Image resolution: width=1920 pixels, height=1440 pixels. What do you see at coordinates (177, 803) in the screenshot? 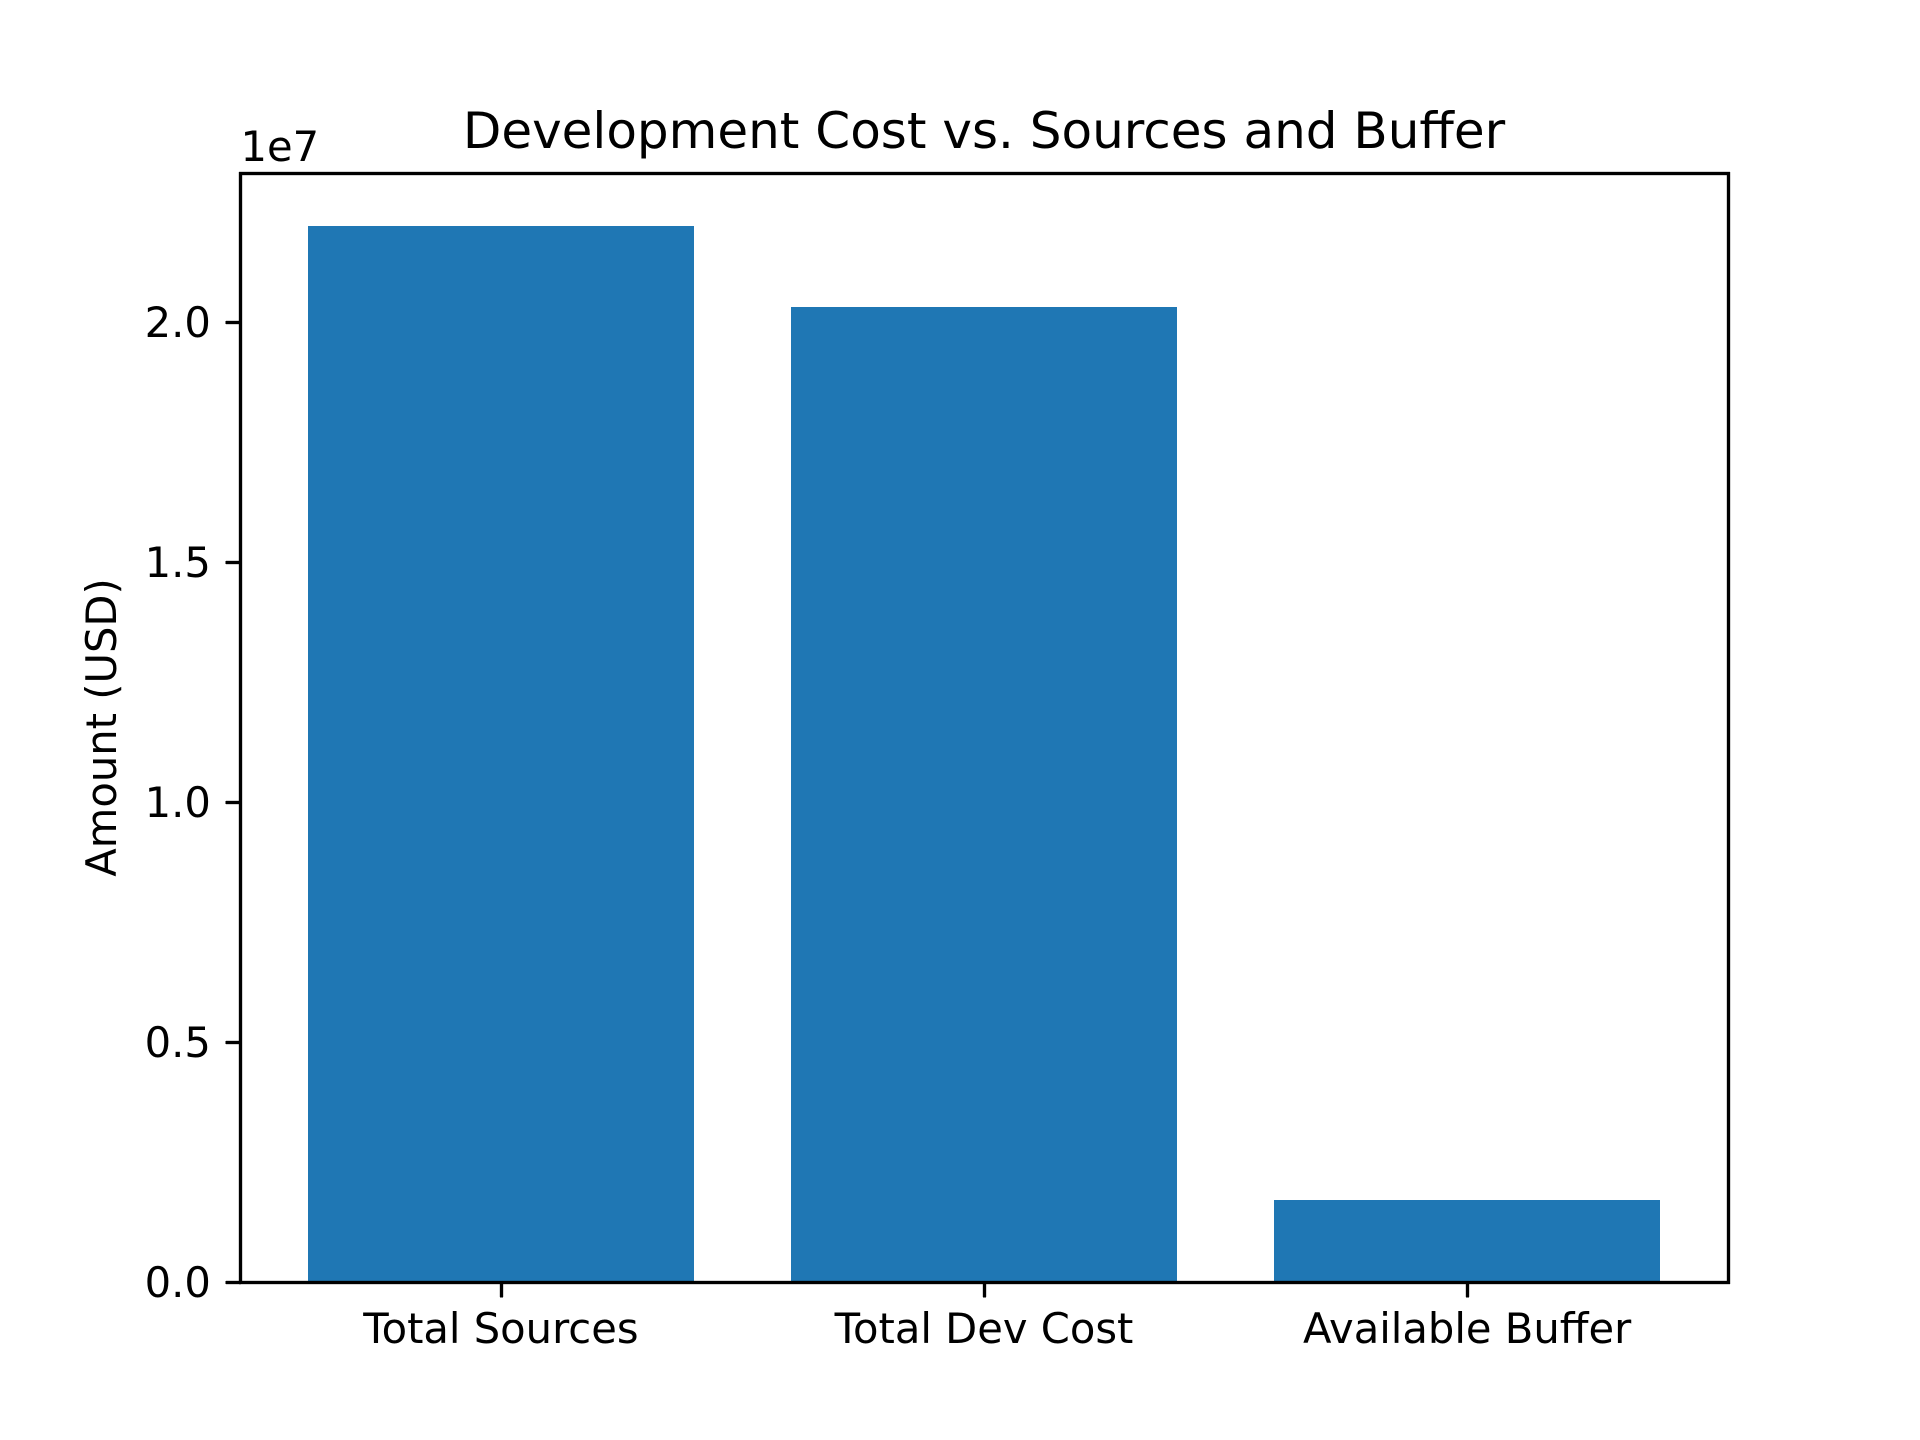
I see `y-tick-label: 1.0` at bounding box center [177, 803].